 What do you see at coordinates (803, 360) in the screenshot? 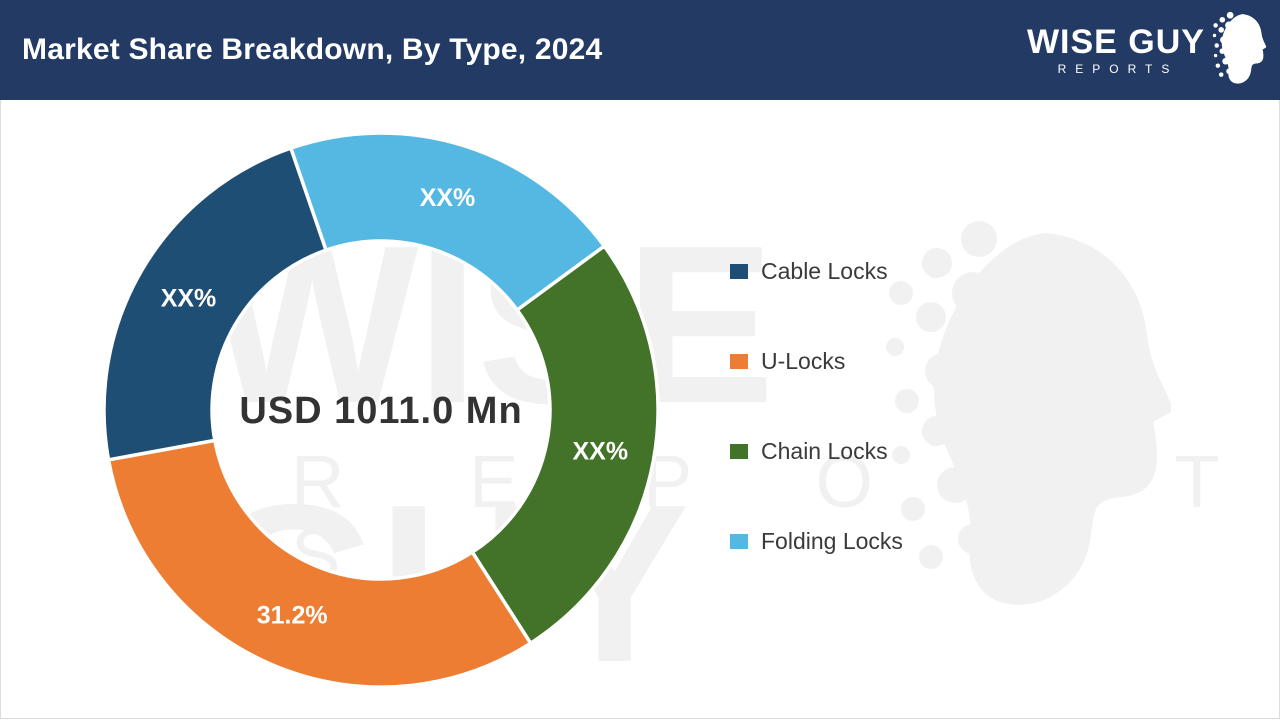
I see `legend-label: U-Locks` at bounding box center [803, 360].